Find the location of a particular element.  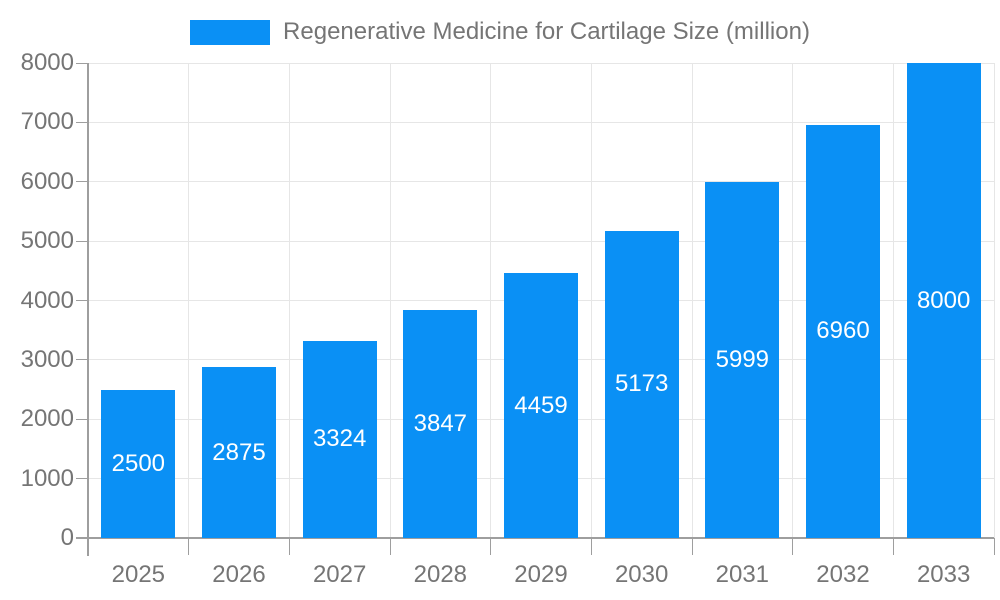

bar-value-label: 8000 is located at coordinates (943, 300).